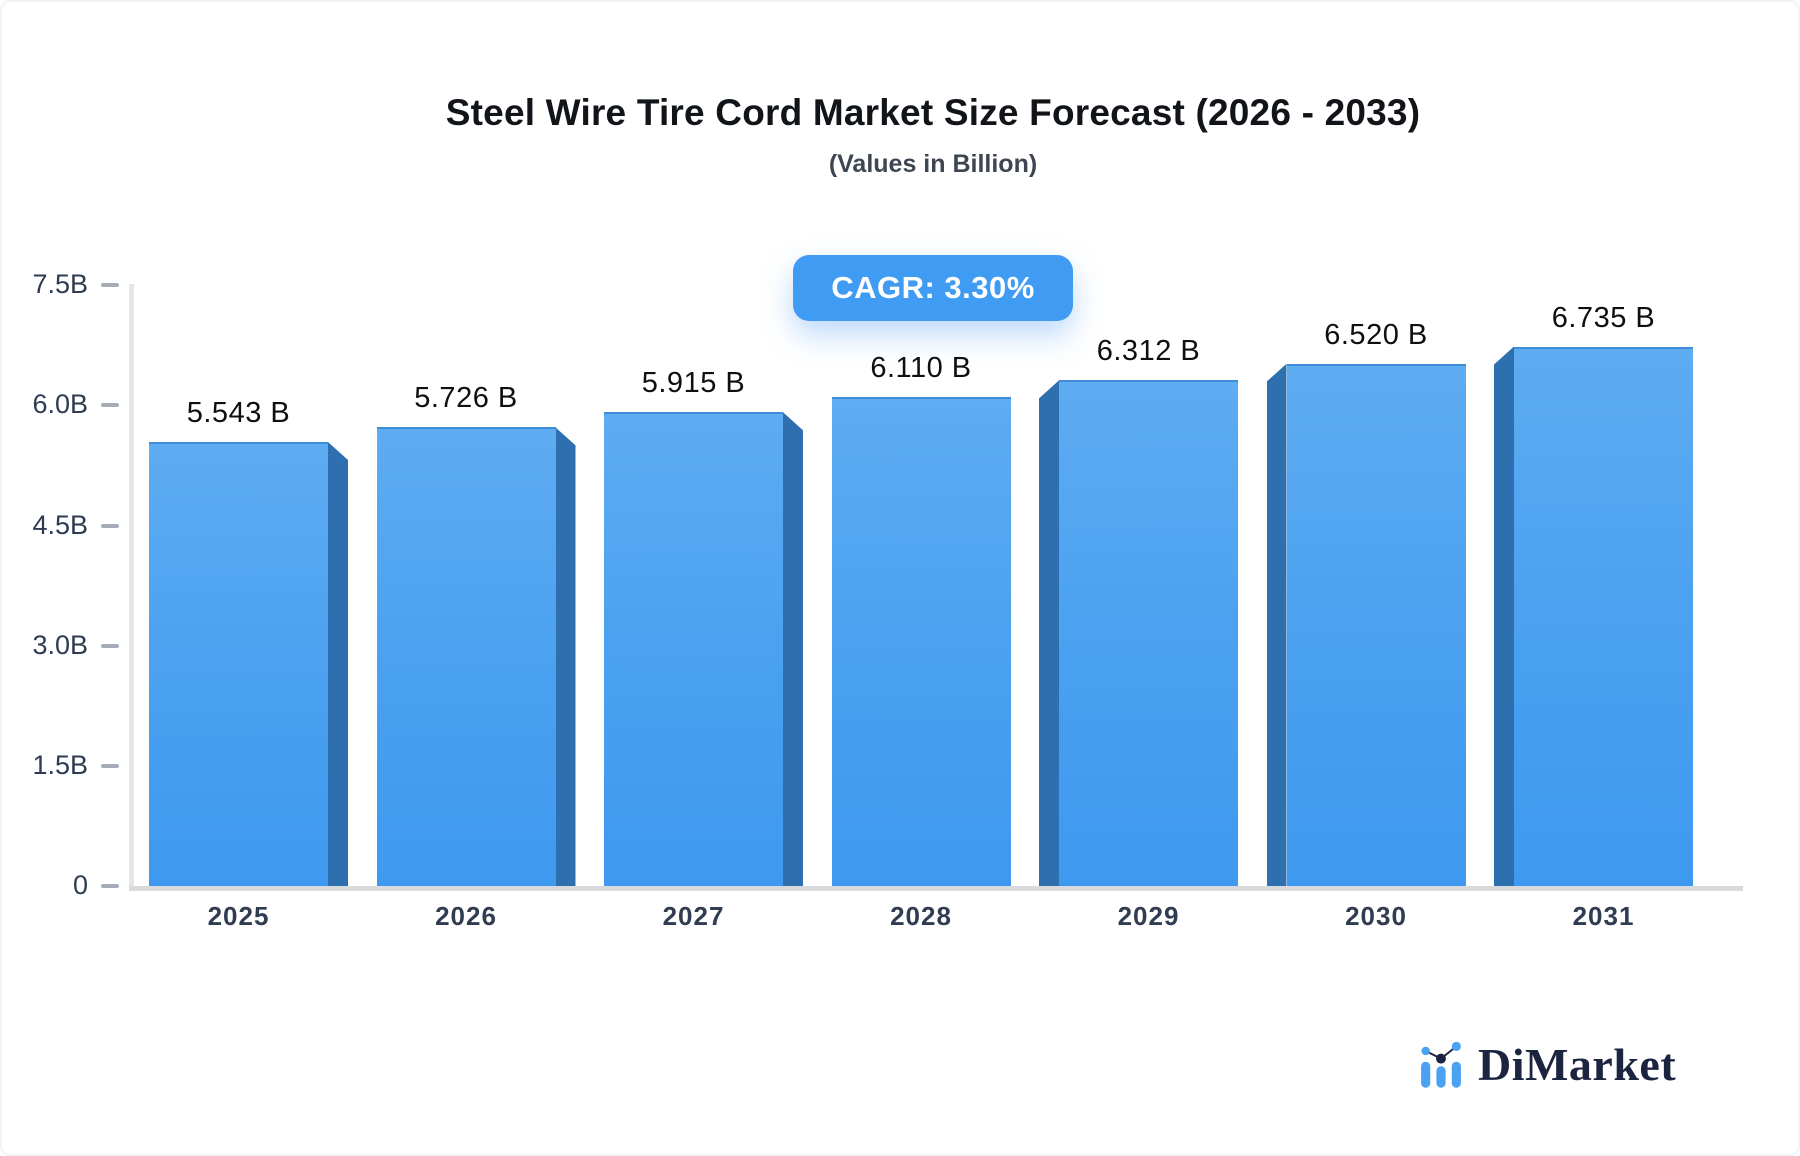 The width and height of the screenshot is (1800, 1156). What do you see at coordinates (921, 641) in the screenshot?
I see `bar-2028` at bounding box center [921, 641].